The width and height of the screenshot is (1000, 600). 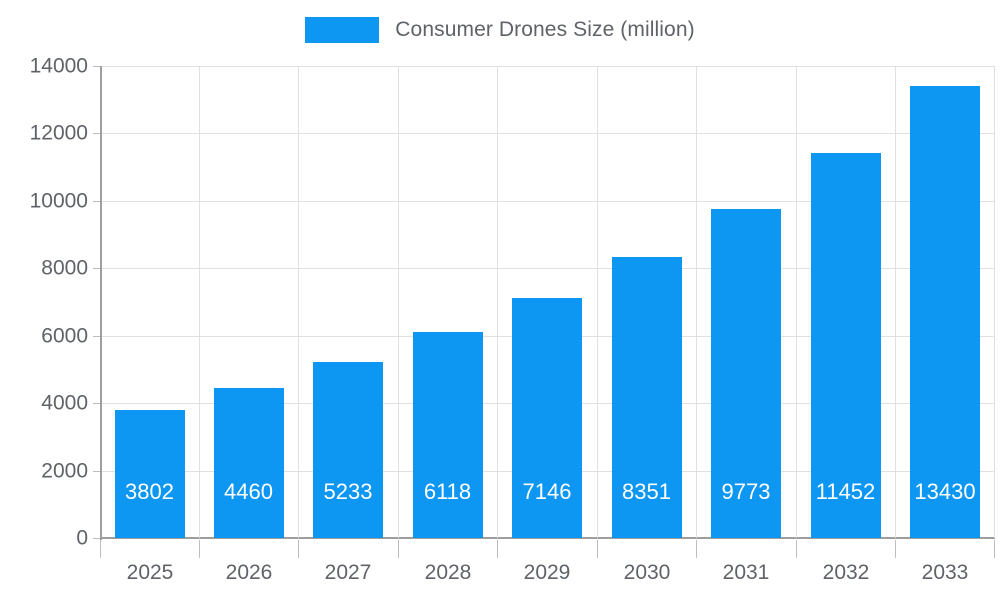 What do you see at coordinates (149, 474) in the screenshot?
I see `bar-2025` at bounding box center [149, 474].